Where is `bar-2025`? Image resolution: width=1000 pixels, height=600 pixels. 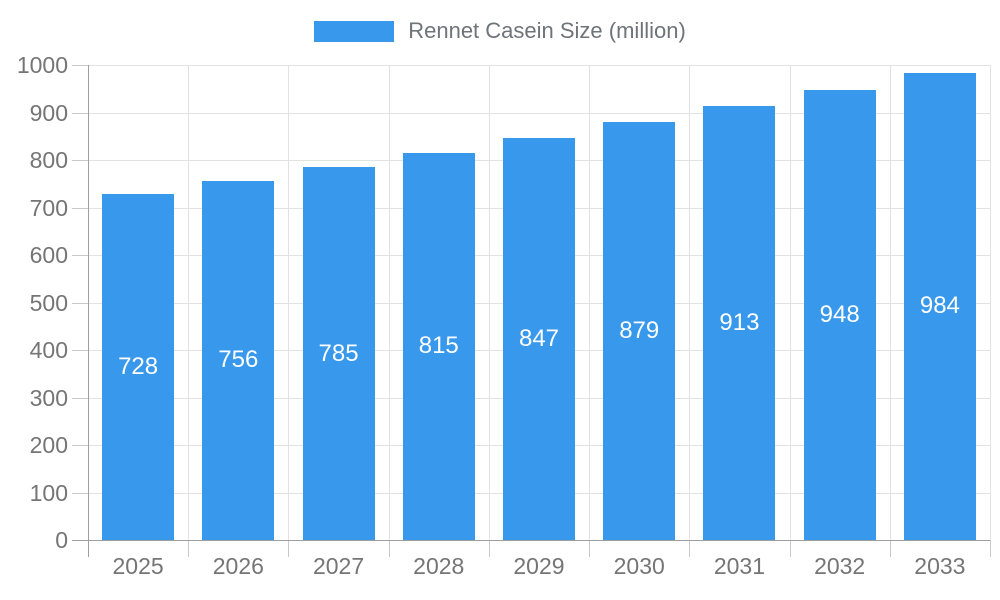 bar-2025 is located at coordinates (138, 367).